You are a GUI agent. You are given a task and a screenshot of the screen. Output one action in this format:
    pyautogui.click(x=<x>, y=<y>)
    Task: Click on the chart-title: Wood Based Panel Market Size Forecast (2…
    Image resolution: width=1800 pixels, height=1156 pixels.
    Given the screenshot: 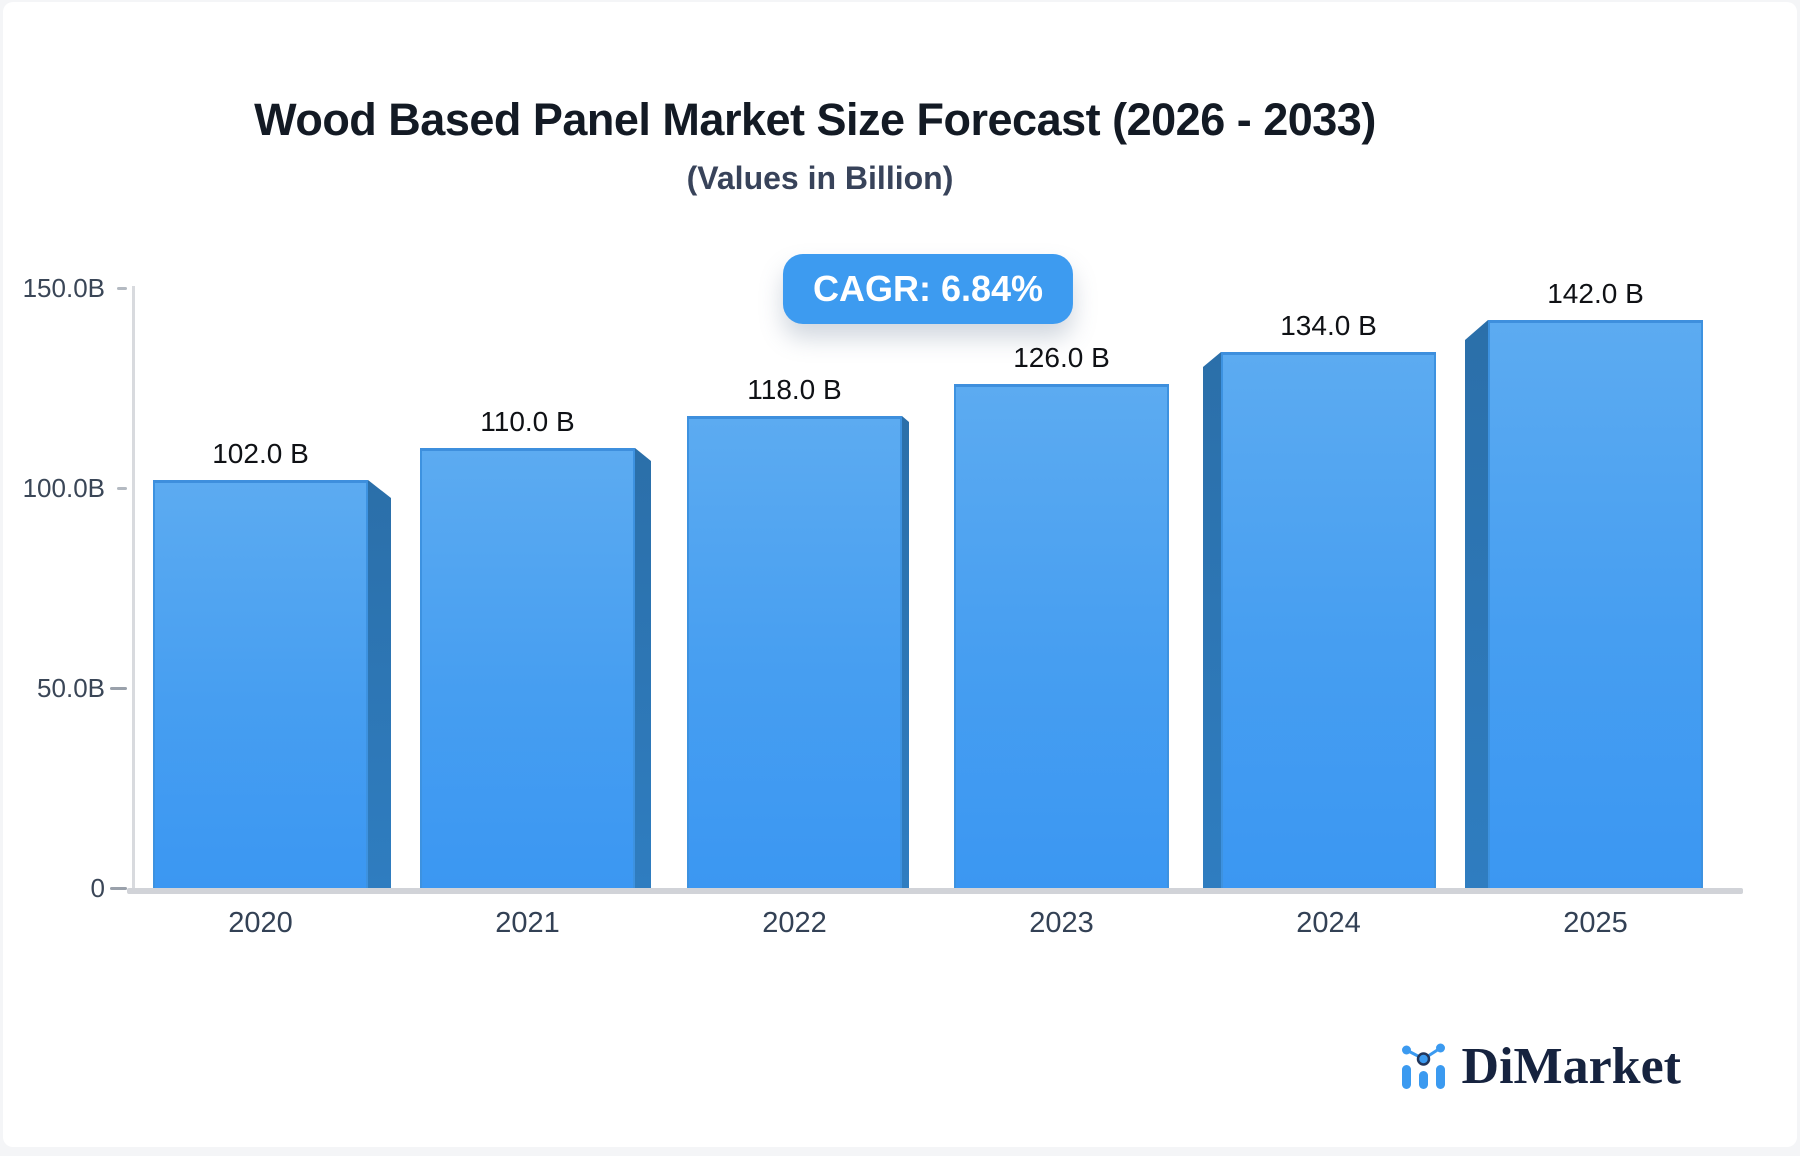 What is the action you would take?
    pyautogui.click(x=815, y=119)
    